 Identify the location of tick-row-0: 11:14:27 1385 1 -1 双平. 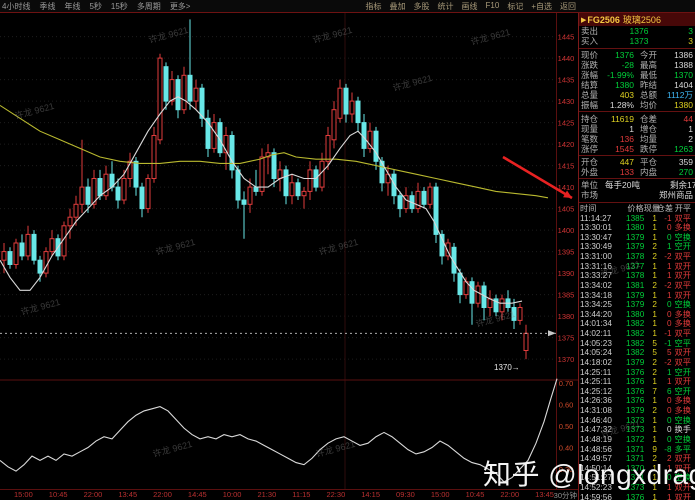
(637, 218).